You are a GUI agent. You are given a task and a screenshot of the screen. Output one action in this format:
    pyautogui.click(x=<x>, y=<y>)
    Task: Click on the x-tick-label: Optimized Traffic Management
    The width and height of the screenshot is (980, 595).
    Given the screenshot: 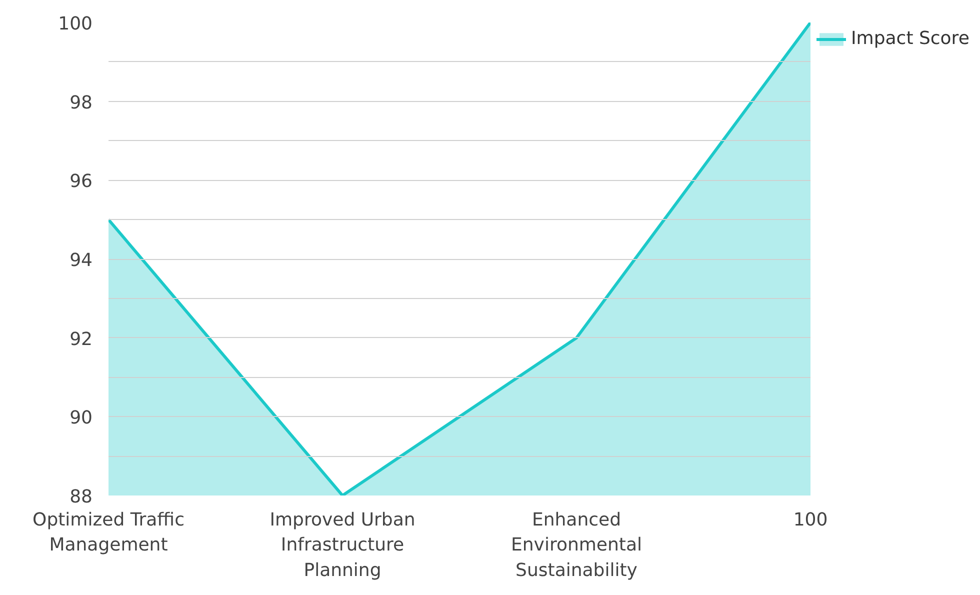 What is the action you would take?
    pyautogui.click(x=108, y=533)
    